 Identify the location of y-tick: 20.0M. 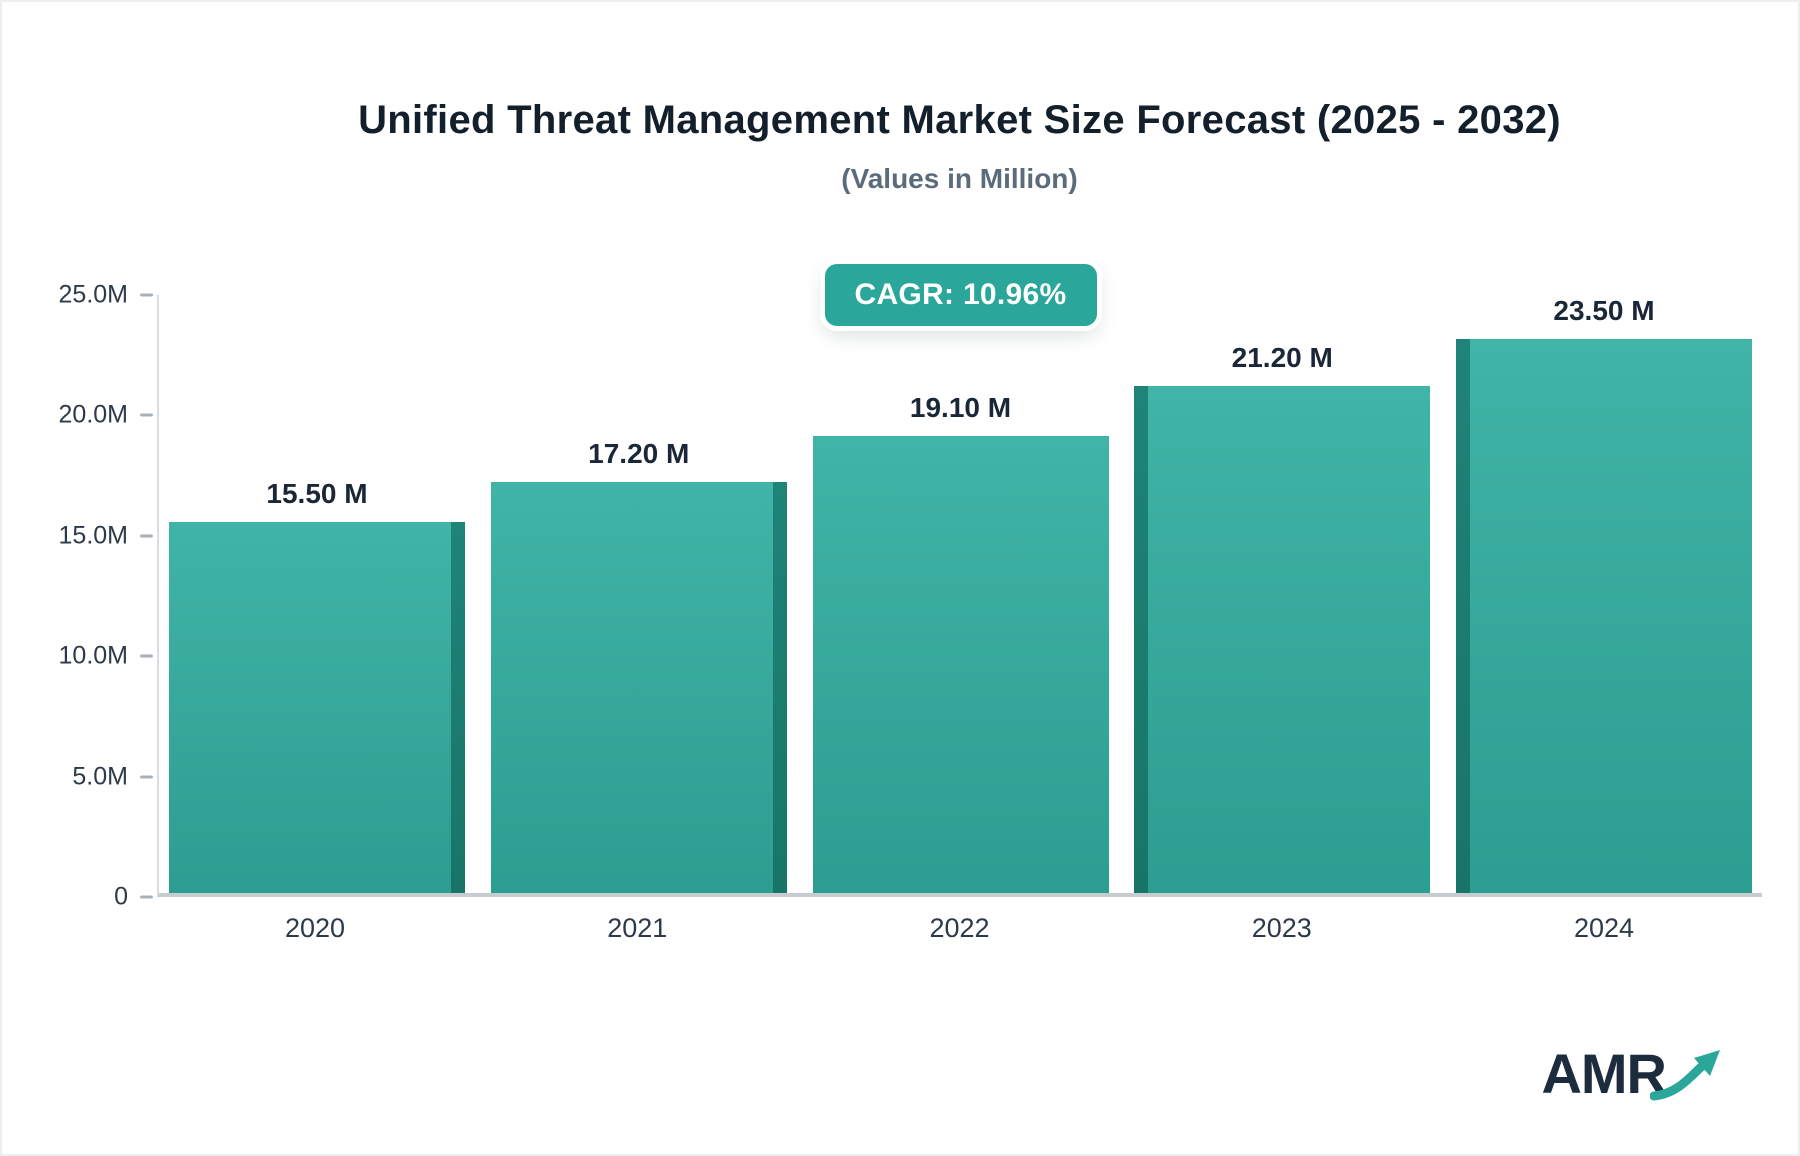
(106, 415).